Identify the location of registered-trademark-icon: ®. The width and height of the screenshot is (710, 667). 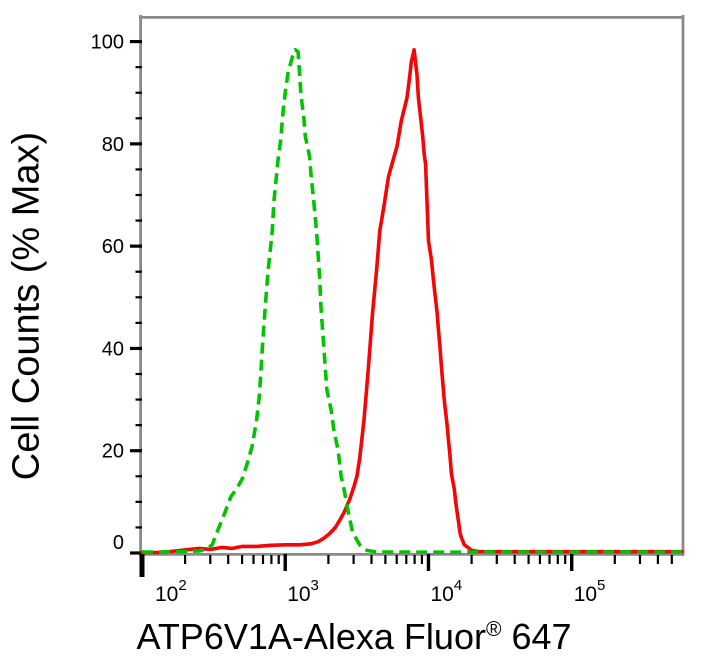
(493, 629).